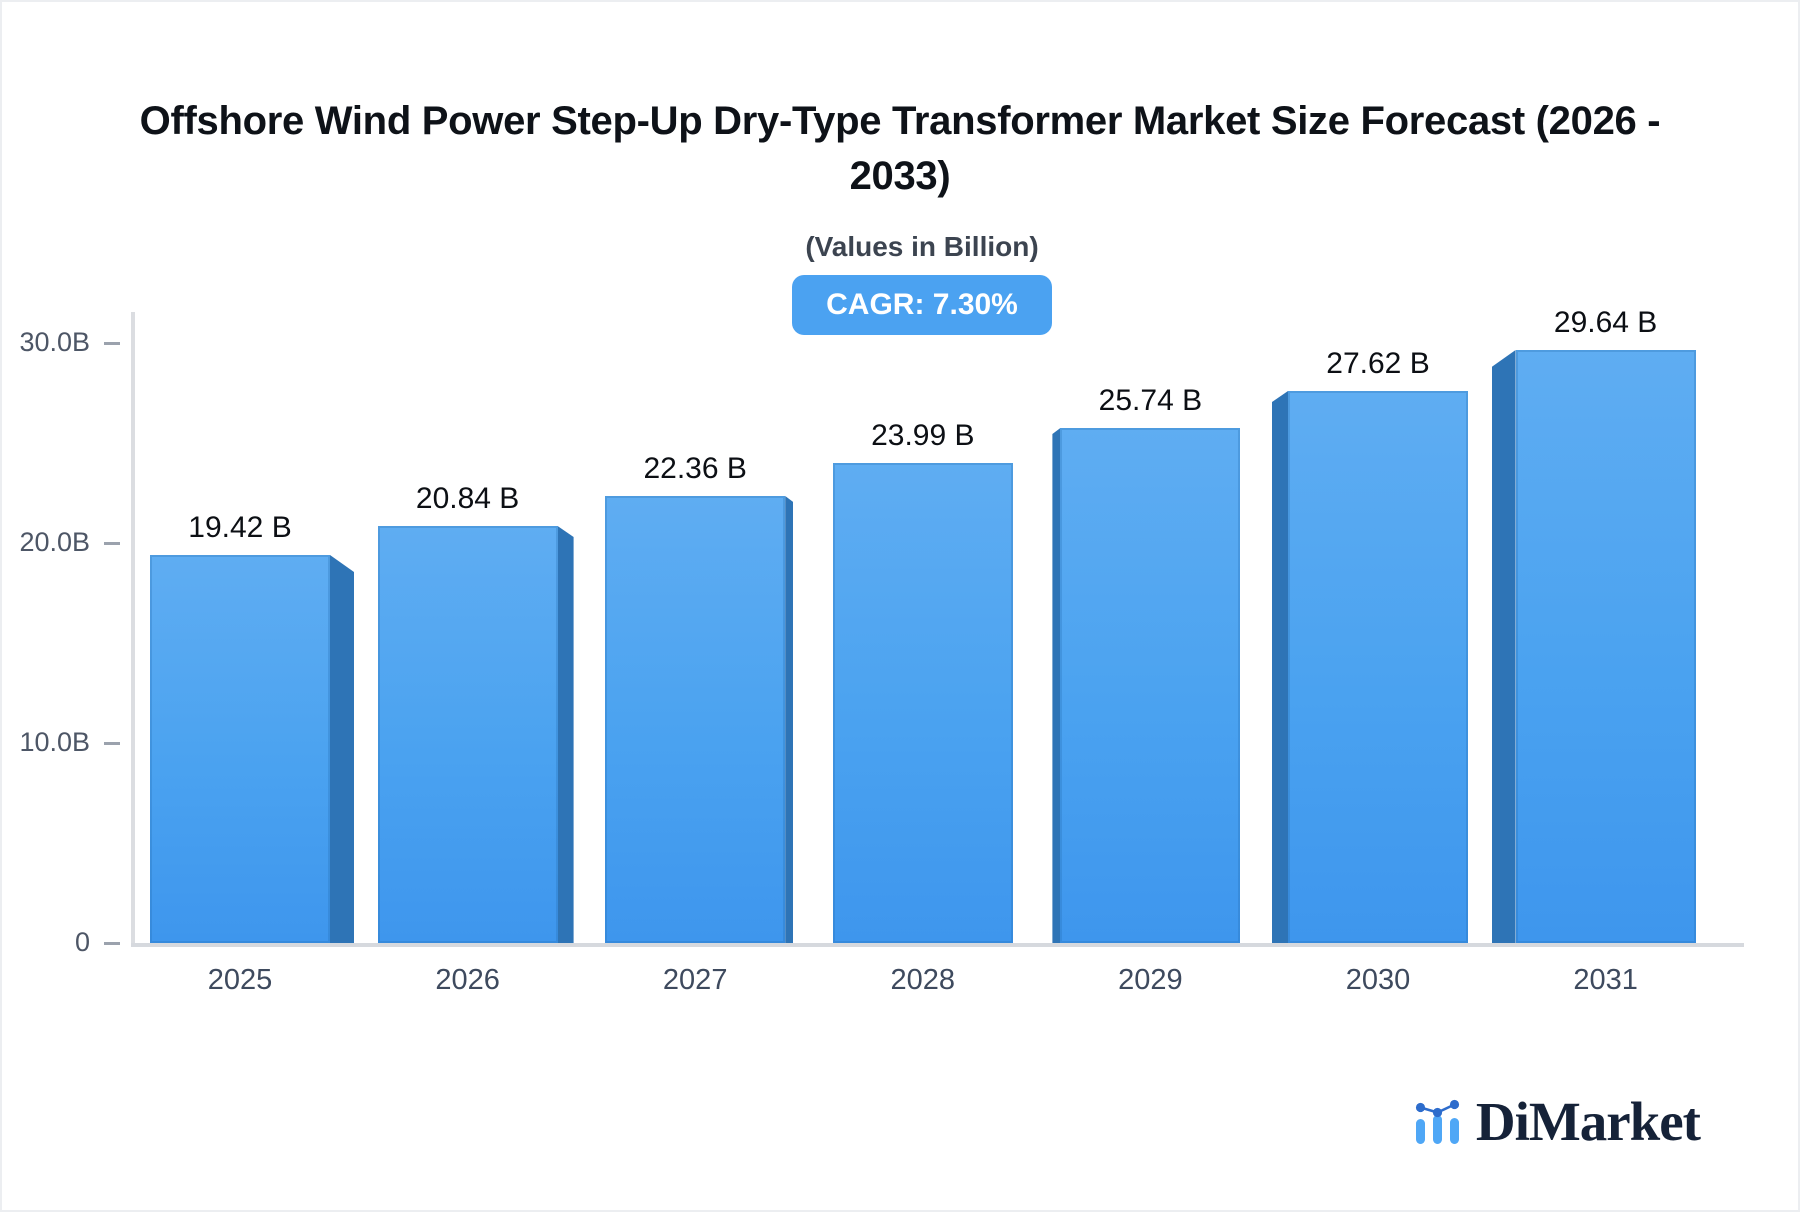 Image resolution: width=1800 pixels, height=1212 pixels. What do you see at coordinates (922, 703) in the screenshot?
I see `bar-2028` at bounding box center [922, 703].